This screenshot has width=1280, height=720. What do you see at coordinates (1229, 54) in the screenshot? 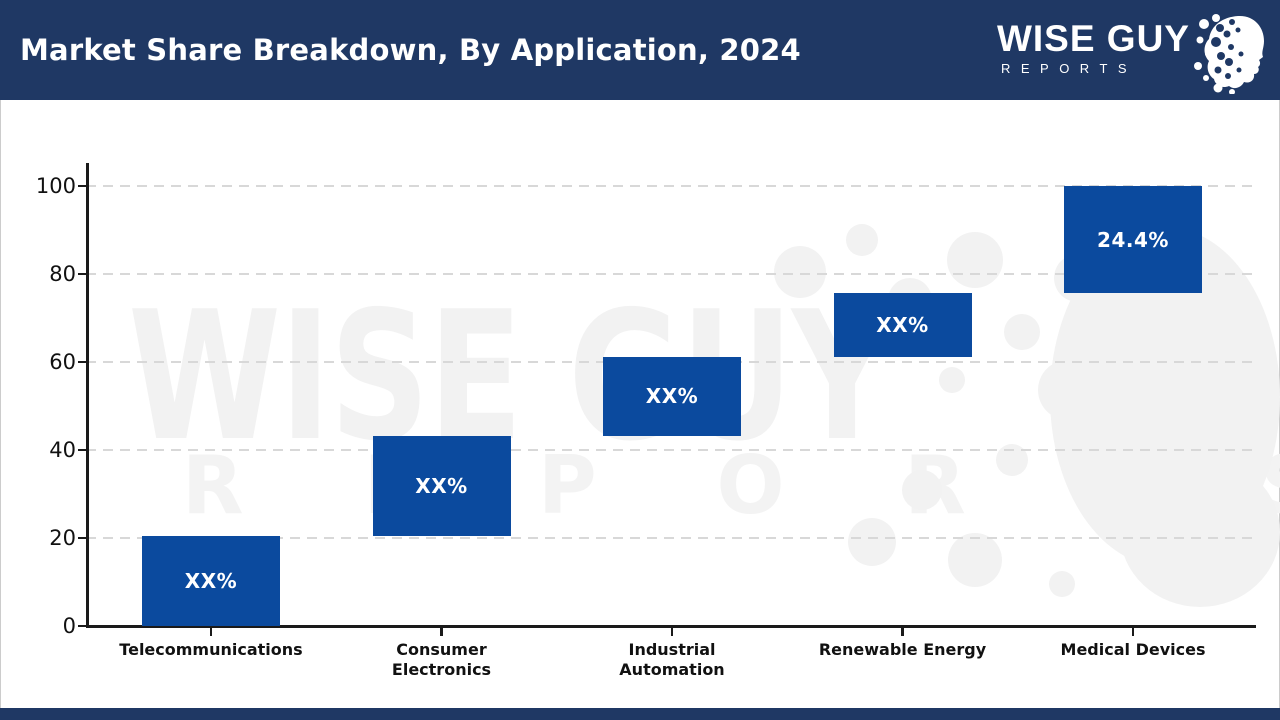
I see `logo-head-icon` at bounding box center [1229, 54].